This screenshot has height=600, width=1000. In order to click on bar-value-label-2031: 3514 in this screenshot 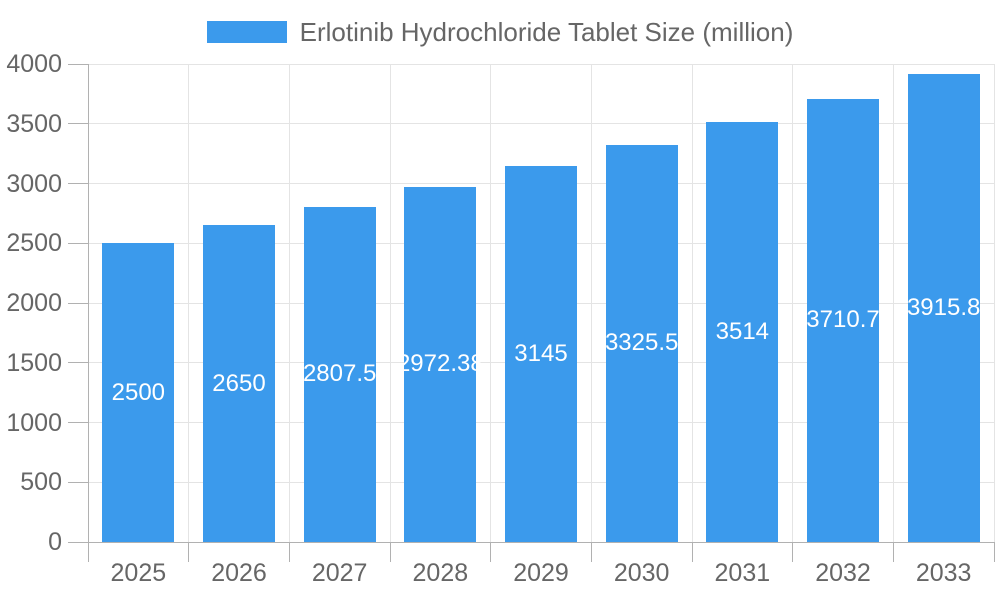, I will do `click(742, 332)`.